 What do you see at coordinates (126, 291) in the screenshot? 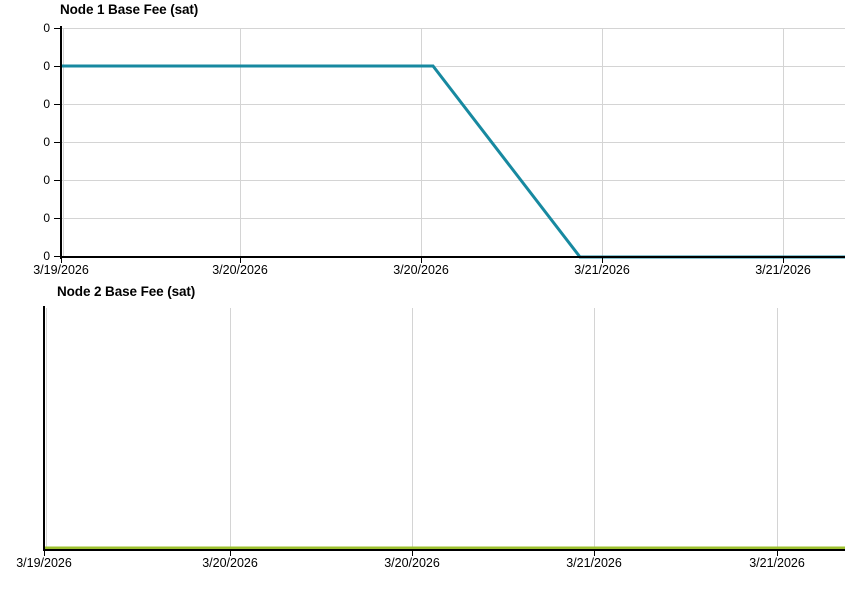
I see `chart-title-node-2: Node 2 Base Fee (sat)` at bounding box center [126, 291].